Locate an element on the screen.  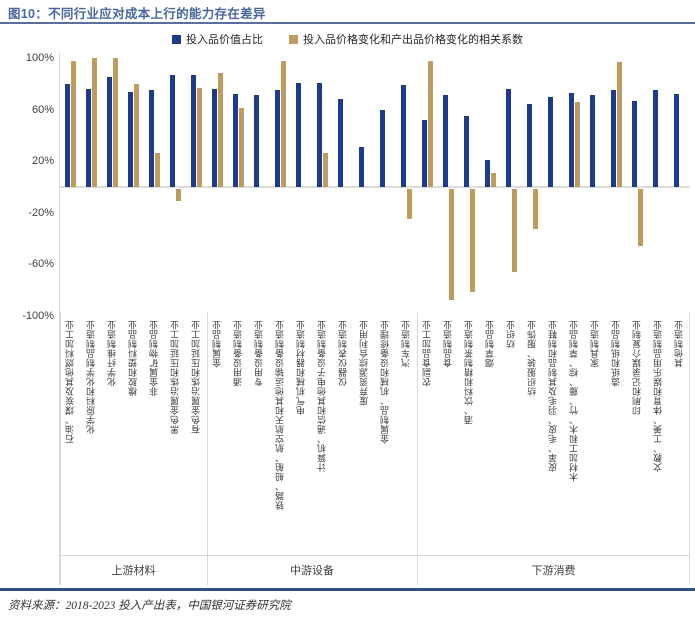
group-label: 下游消费 is located at coordinates (553, 571).